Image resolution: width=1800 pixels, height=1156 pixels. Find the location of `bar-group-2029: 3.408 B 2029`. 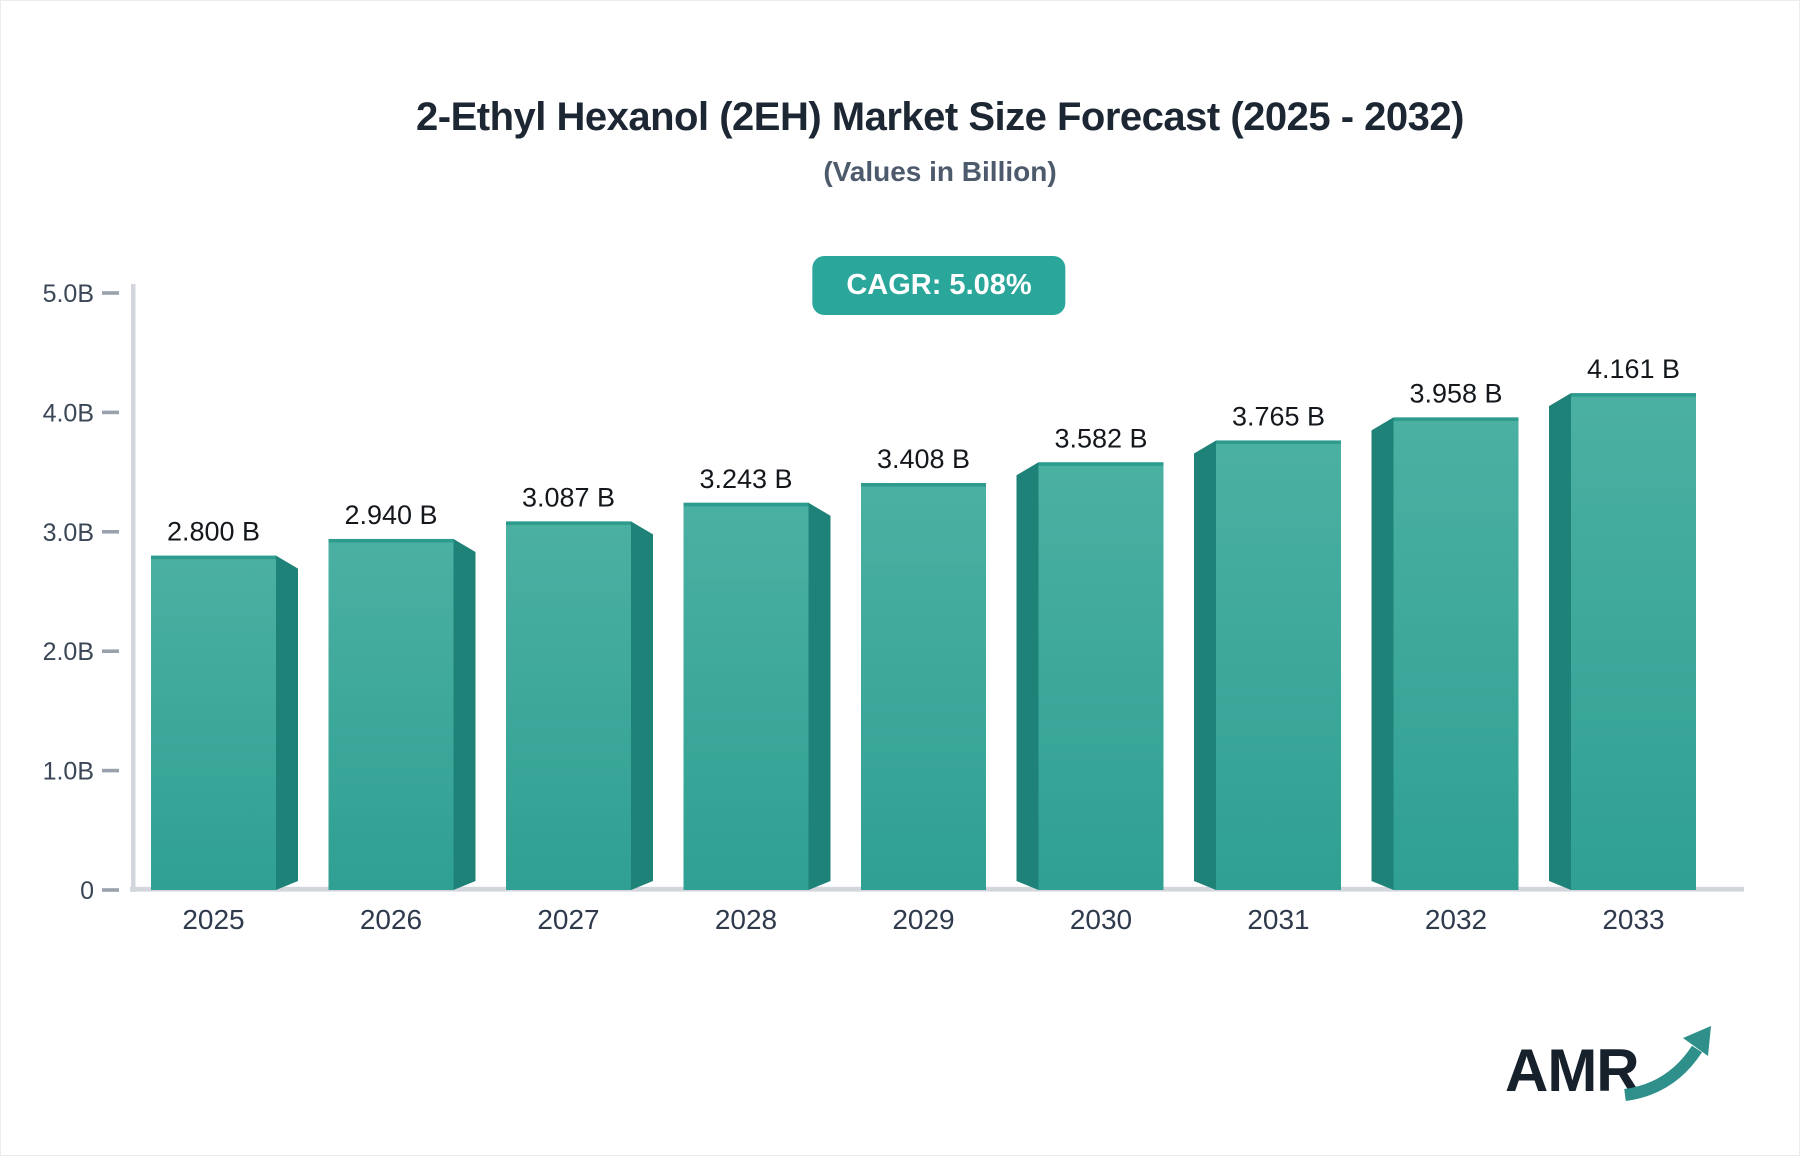

bar-group-2029: 3.408 B 2029 is located at coordinates (923, 689).